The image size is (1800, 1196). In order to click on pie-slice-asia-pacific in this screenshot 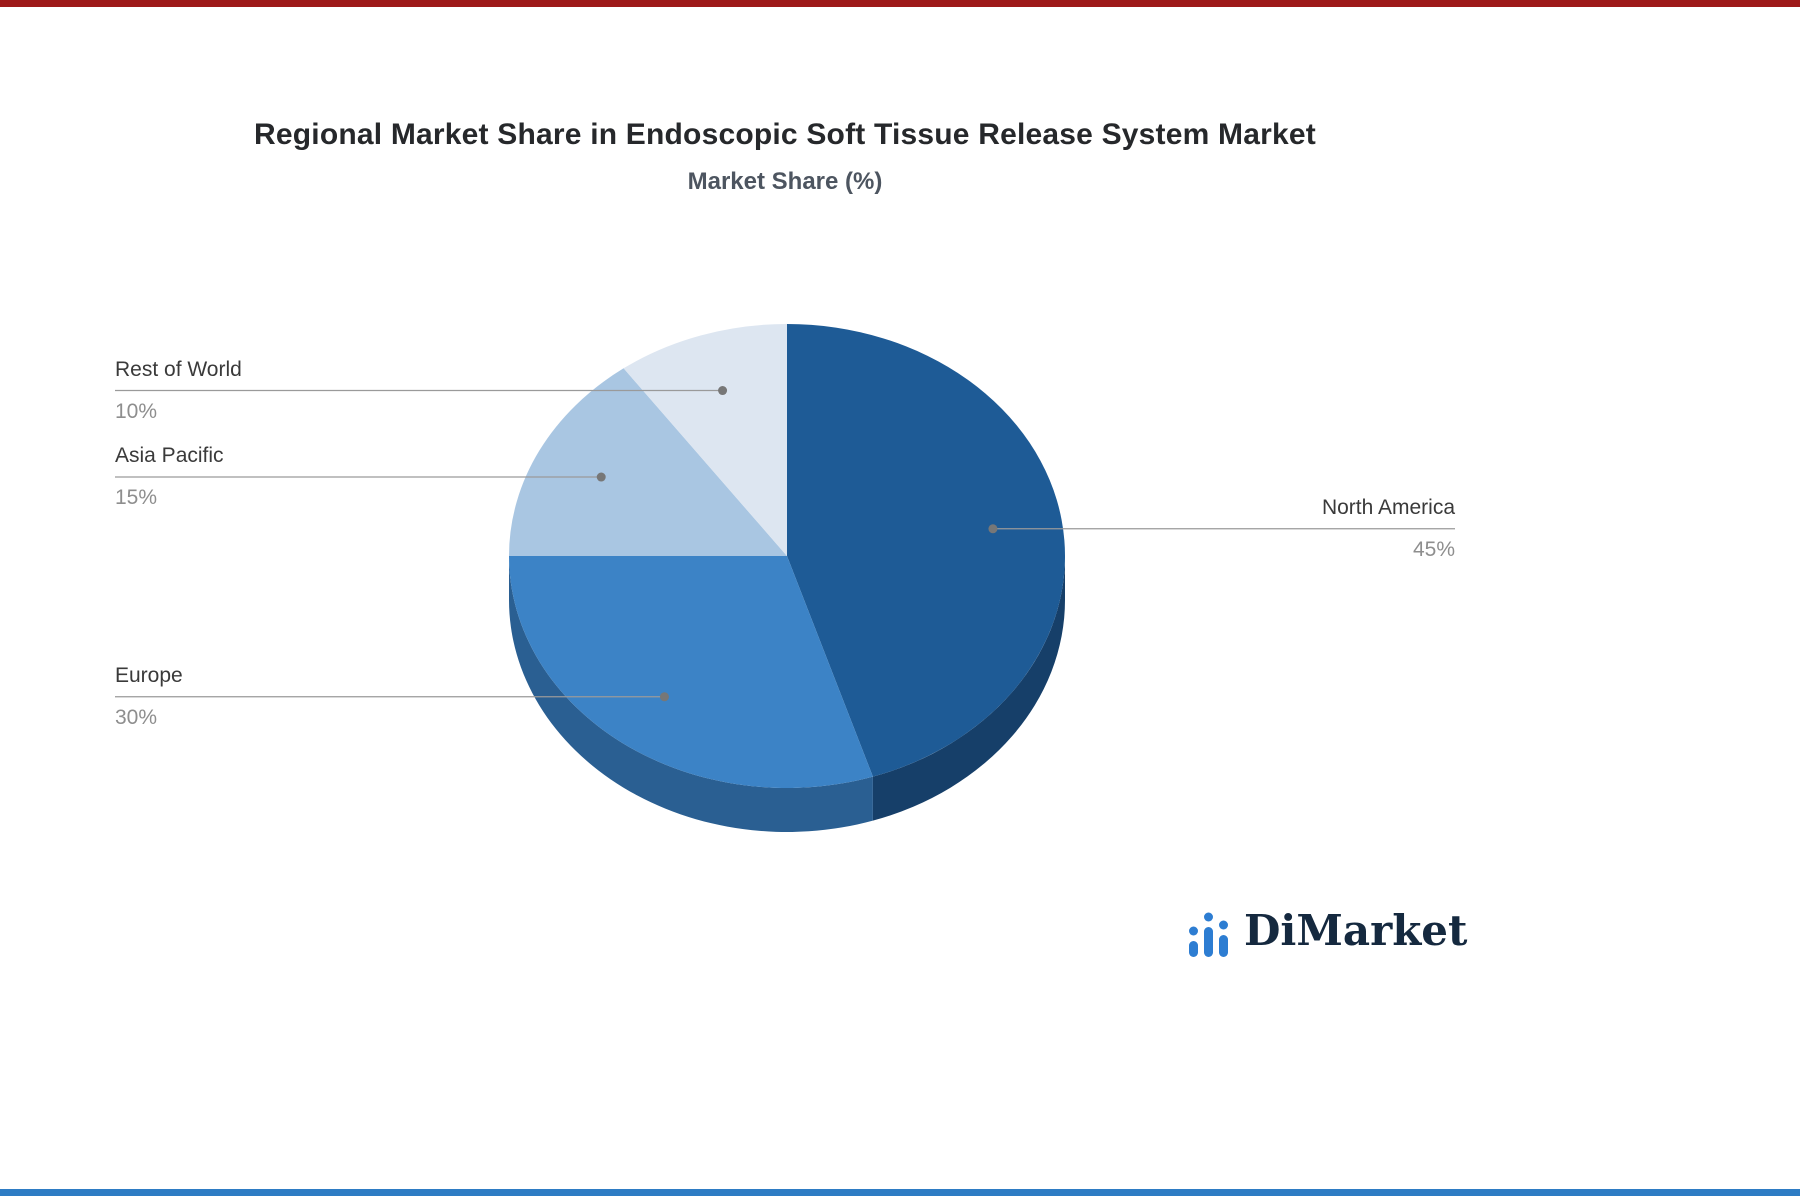, I will do `click(648, 462)`.